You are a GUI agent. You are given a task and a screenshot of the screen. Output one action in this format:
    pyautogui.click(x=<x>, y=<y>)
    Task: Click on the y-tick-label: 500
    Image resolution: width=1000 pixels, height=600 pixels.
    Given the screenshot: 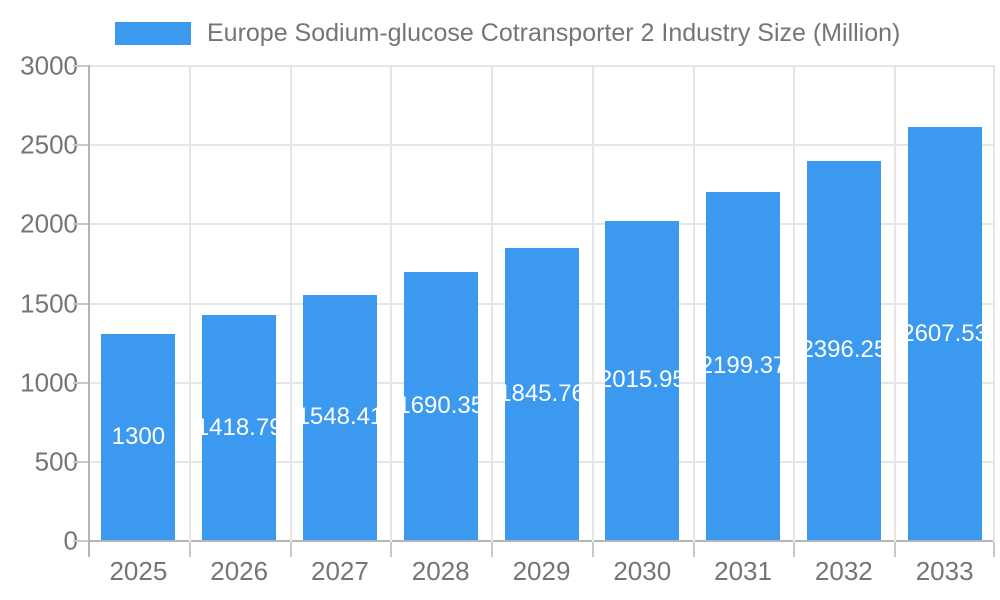 What is the action you would take?
    pyautogui.click(x=56, y=461)
    